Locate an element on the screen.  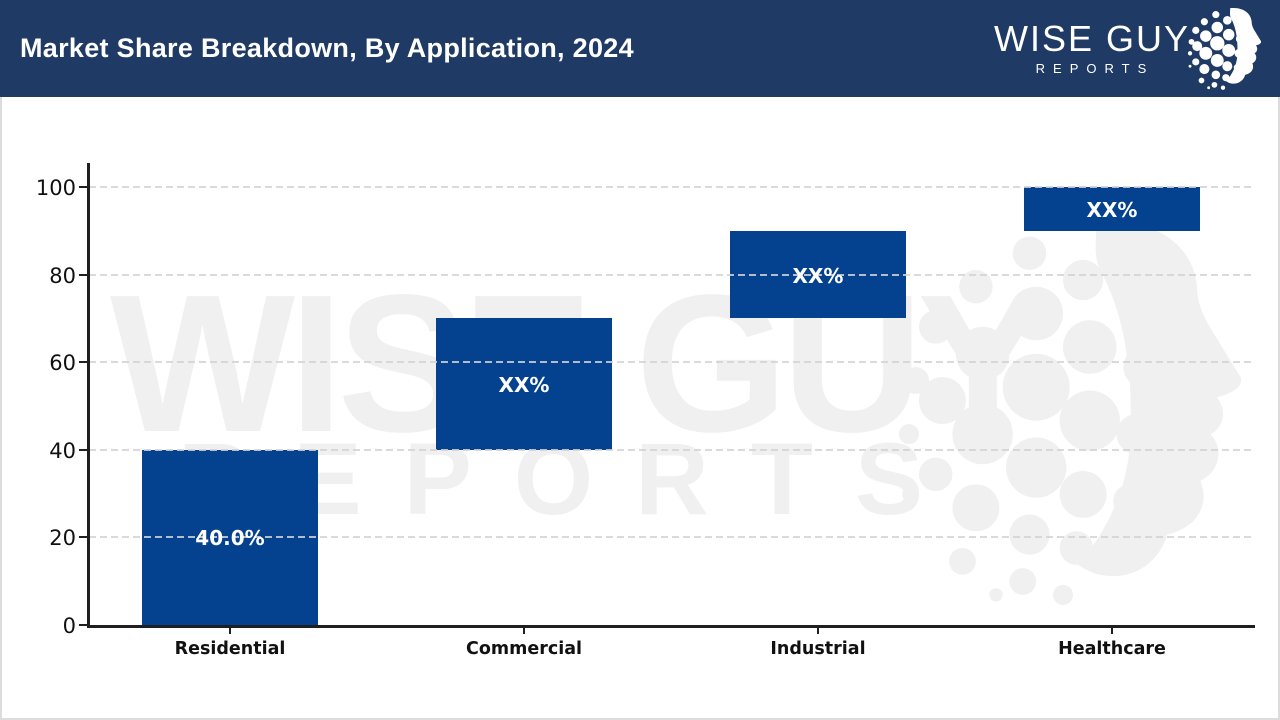
x-axis-category-label: Commercial is located at coordinates (523, 649).